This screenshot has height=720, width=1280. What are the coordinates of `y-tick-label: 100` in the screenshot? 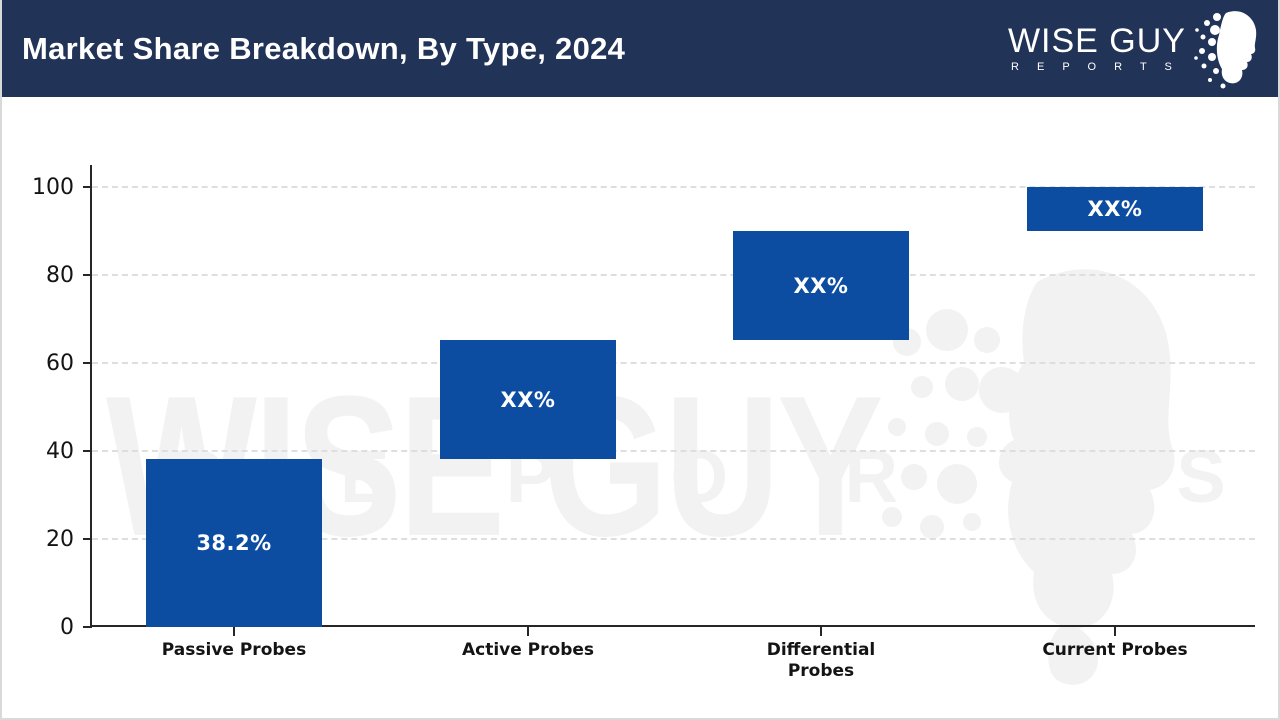 It's located at (53, 187).